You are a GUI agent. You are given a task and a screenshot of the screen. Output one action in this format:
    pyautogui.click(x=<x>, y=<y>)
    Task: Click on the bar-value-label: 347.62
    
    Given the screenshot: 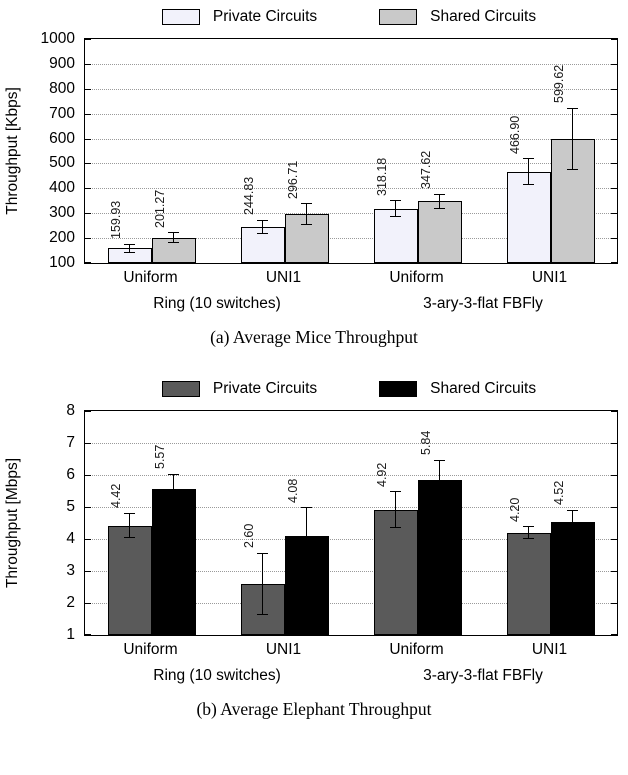 What is the action you would take?
    pyautogui.click(x=425, y=170)
    